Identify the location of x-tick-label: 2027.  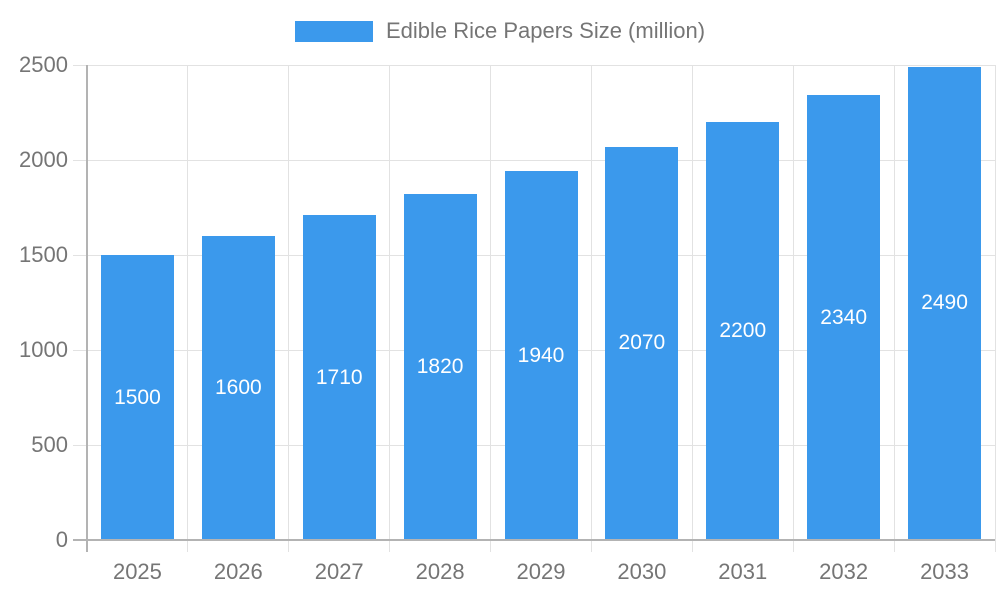
(339, 571).